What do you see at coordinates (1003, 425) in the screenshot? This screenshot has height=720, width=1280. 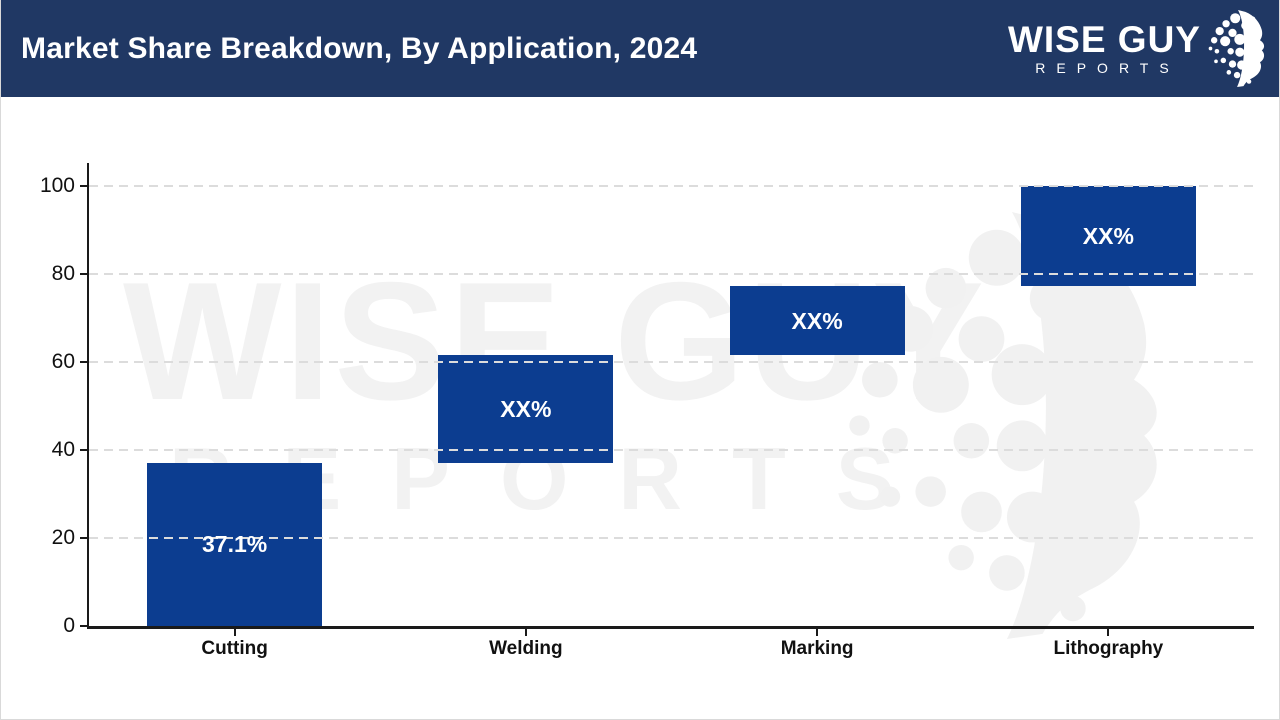 I see `wiseguy-head-watermark` at bounding box center [1003, 425].